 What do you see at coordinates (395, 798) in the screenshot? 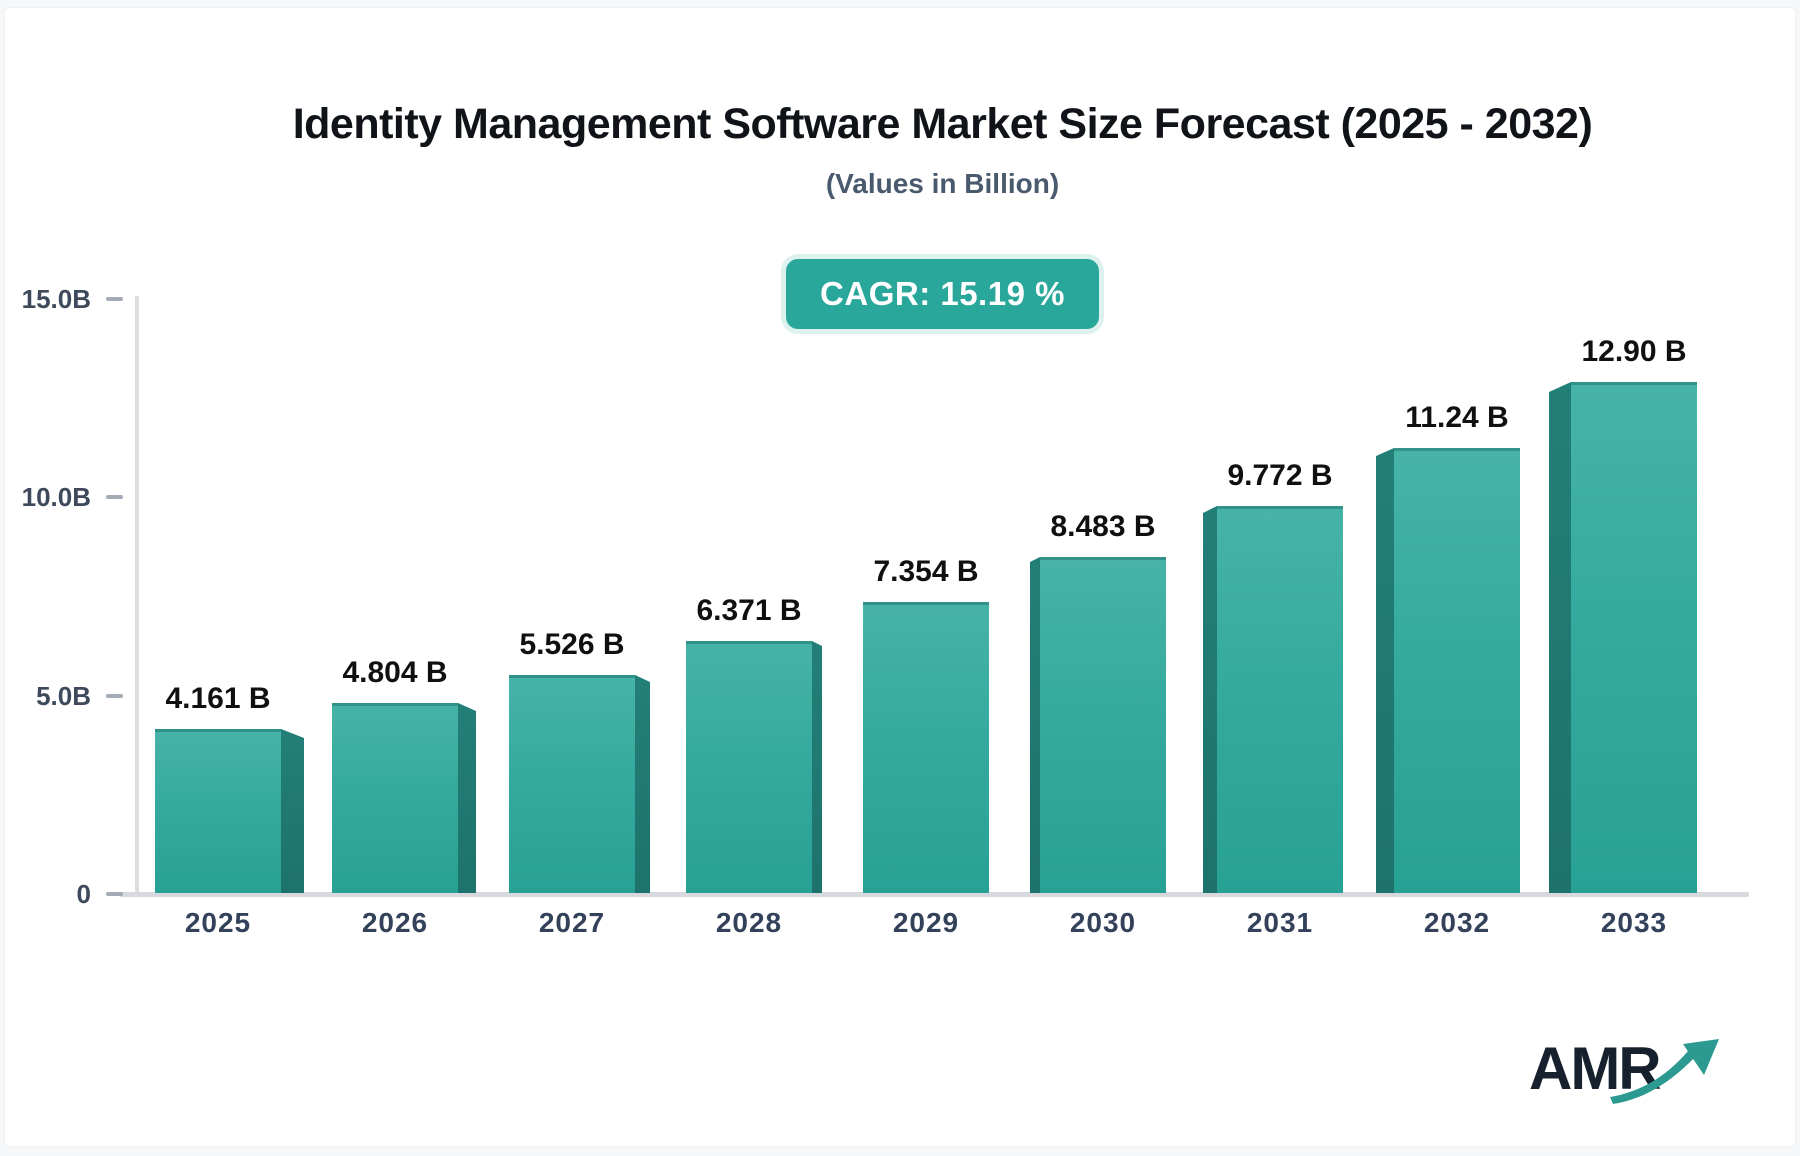
I see `bar-2026` at bounding box center [395, 798].